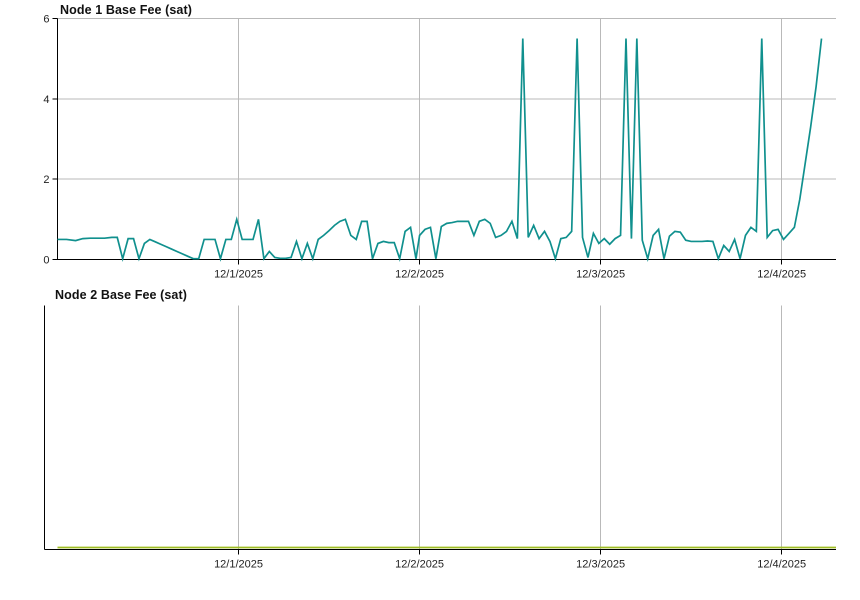  What do you see at coordinates (46, 20) in the screenshot?
I see `y-tick-label: 6` at bounding box center [46, 20].